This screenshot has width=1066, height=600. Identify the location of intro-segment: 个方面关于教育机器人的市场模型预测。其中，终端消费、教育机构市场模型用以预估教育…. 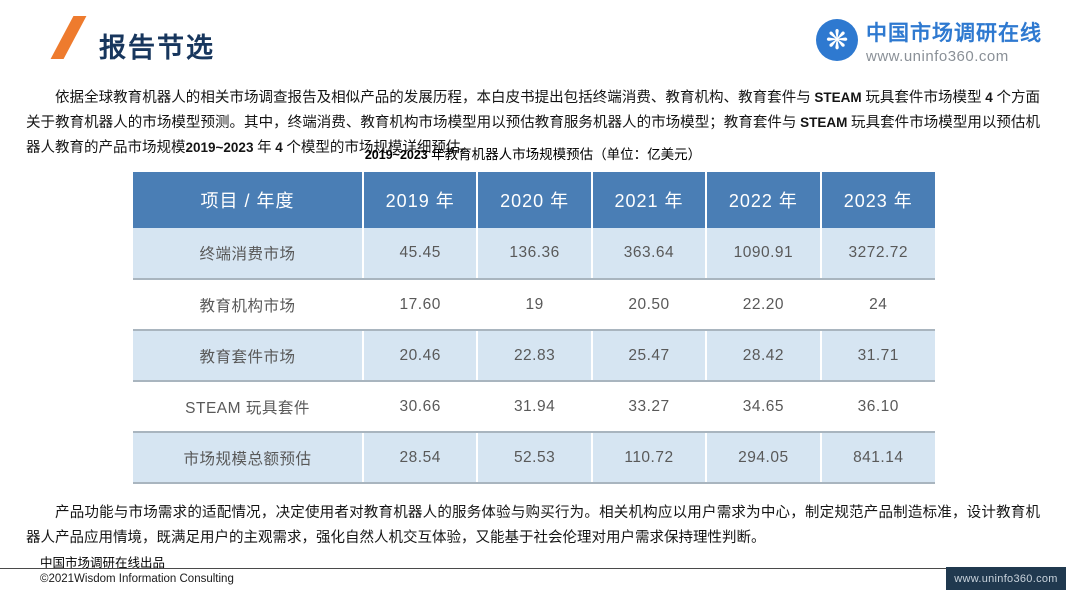
(533, 110).